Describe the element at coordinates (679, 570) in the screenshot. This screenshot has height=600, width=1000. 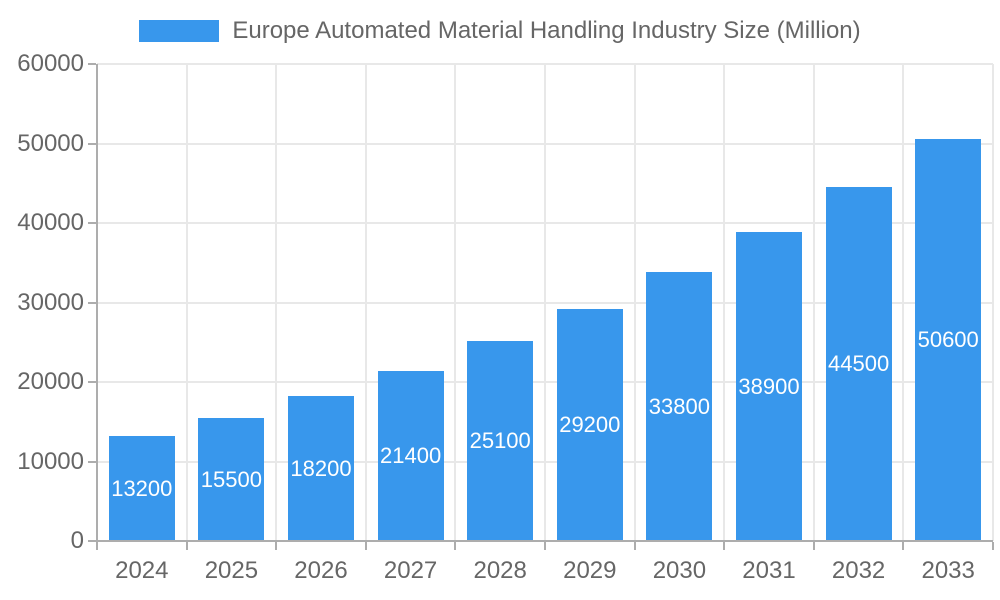
I see `x-tick-label: 2030` at that location.